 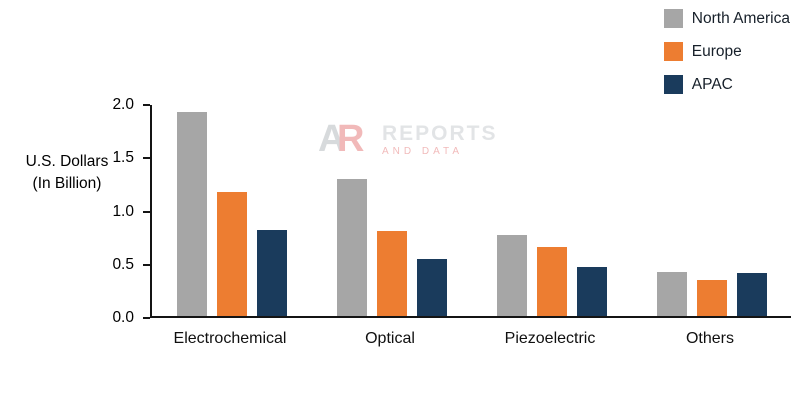 I want to click on bar-group-electrochemical, so click(x=232, y=214).